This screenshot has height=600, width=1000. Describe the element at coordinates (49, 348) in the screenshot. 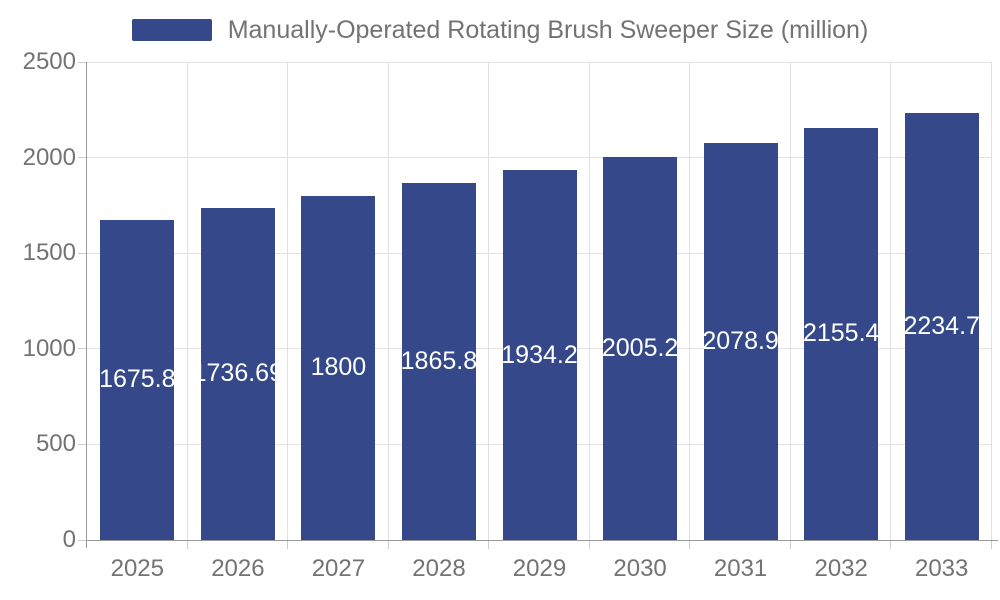

I see `y-tick-label: 1000` at that location.